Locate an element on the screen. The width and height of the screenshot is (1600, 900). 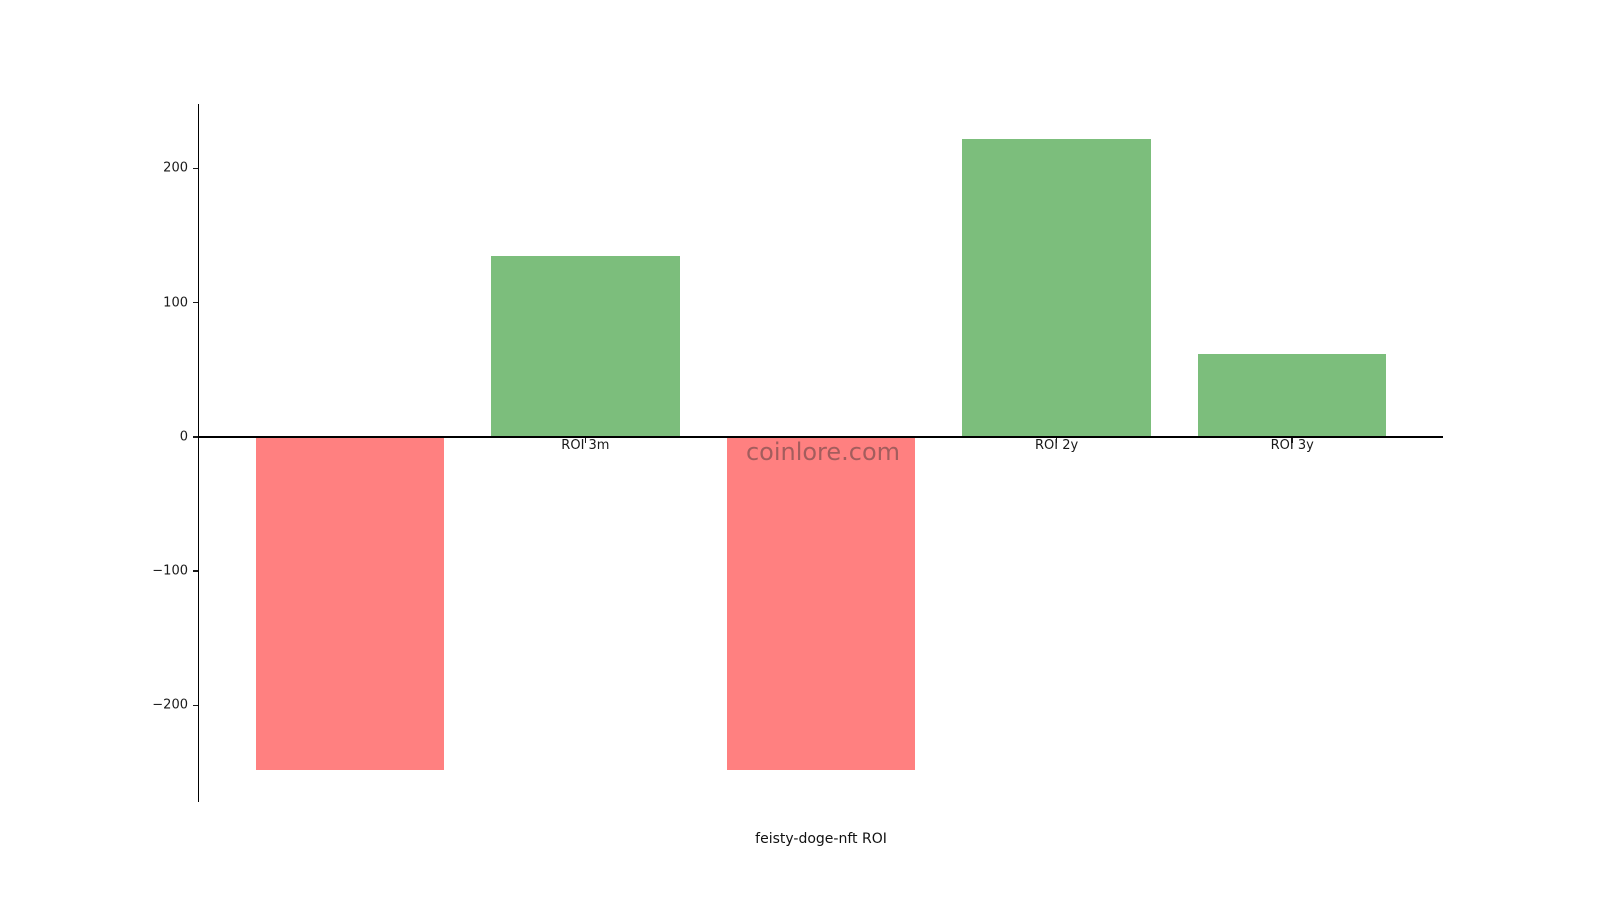
y-tick-label: −100 is located at coordinates (170, 571).